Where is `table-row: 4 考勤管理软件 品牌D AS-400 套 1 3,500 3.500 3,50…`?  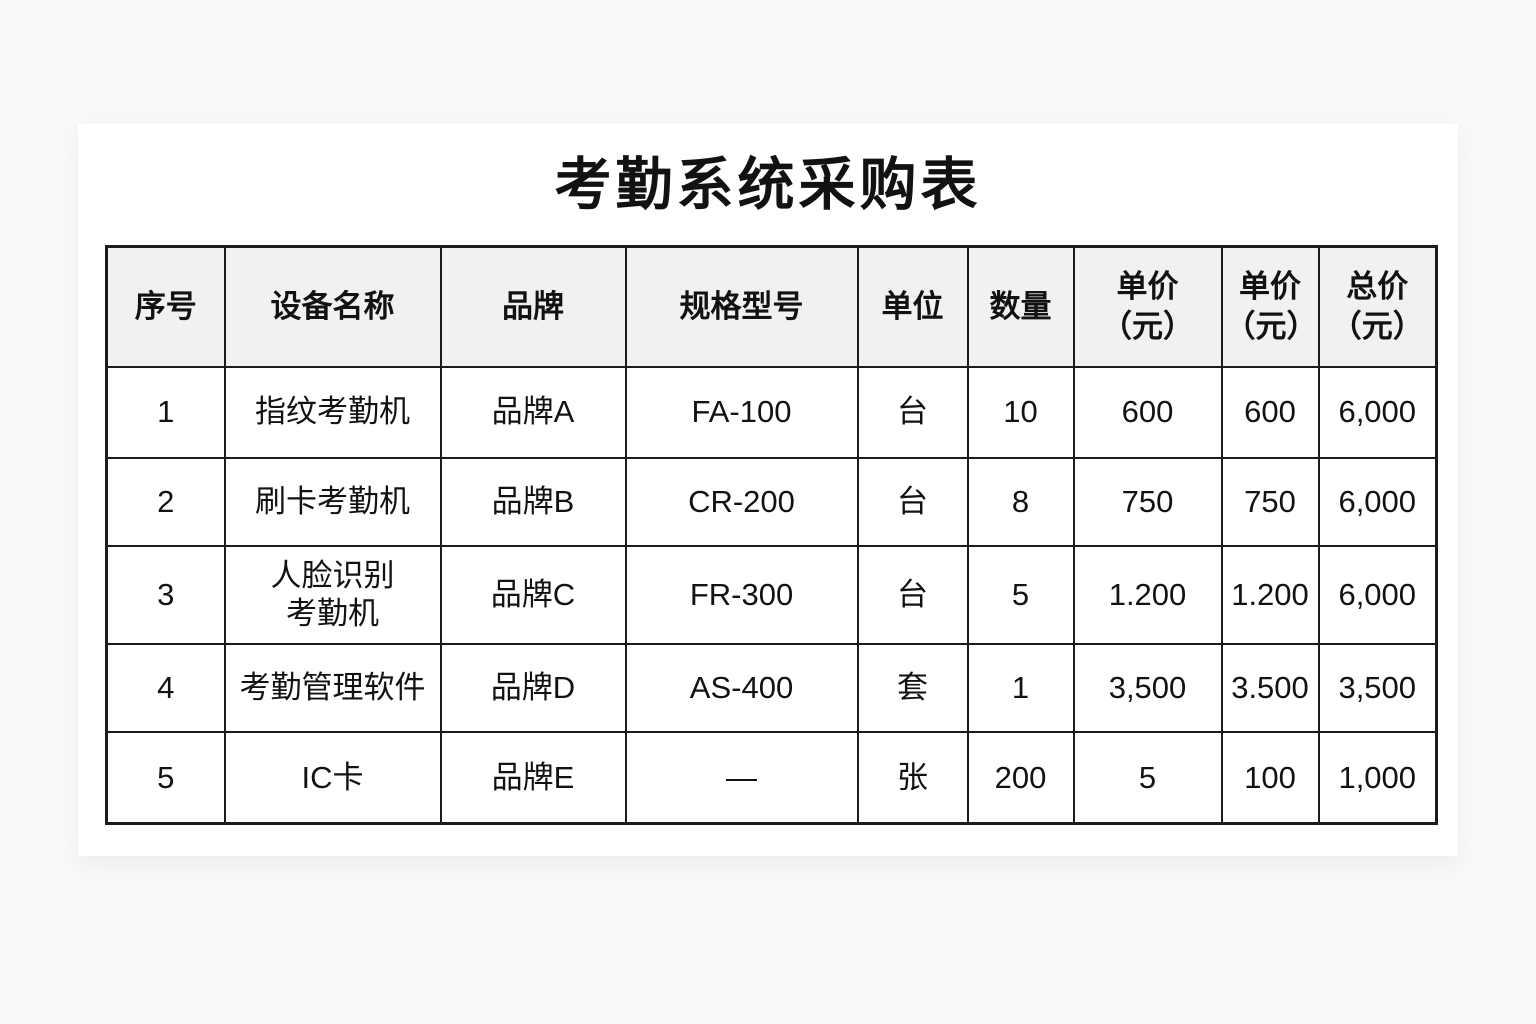 table-row: 4 考勤管理软件 品牌D AS-400 套 1 3,500 3.500 3,50… is located at coordinates (771, 687).